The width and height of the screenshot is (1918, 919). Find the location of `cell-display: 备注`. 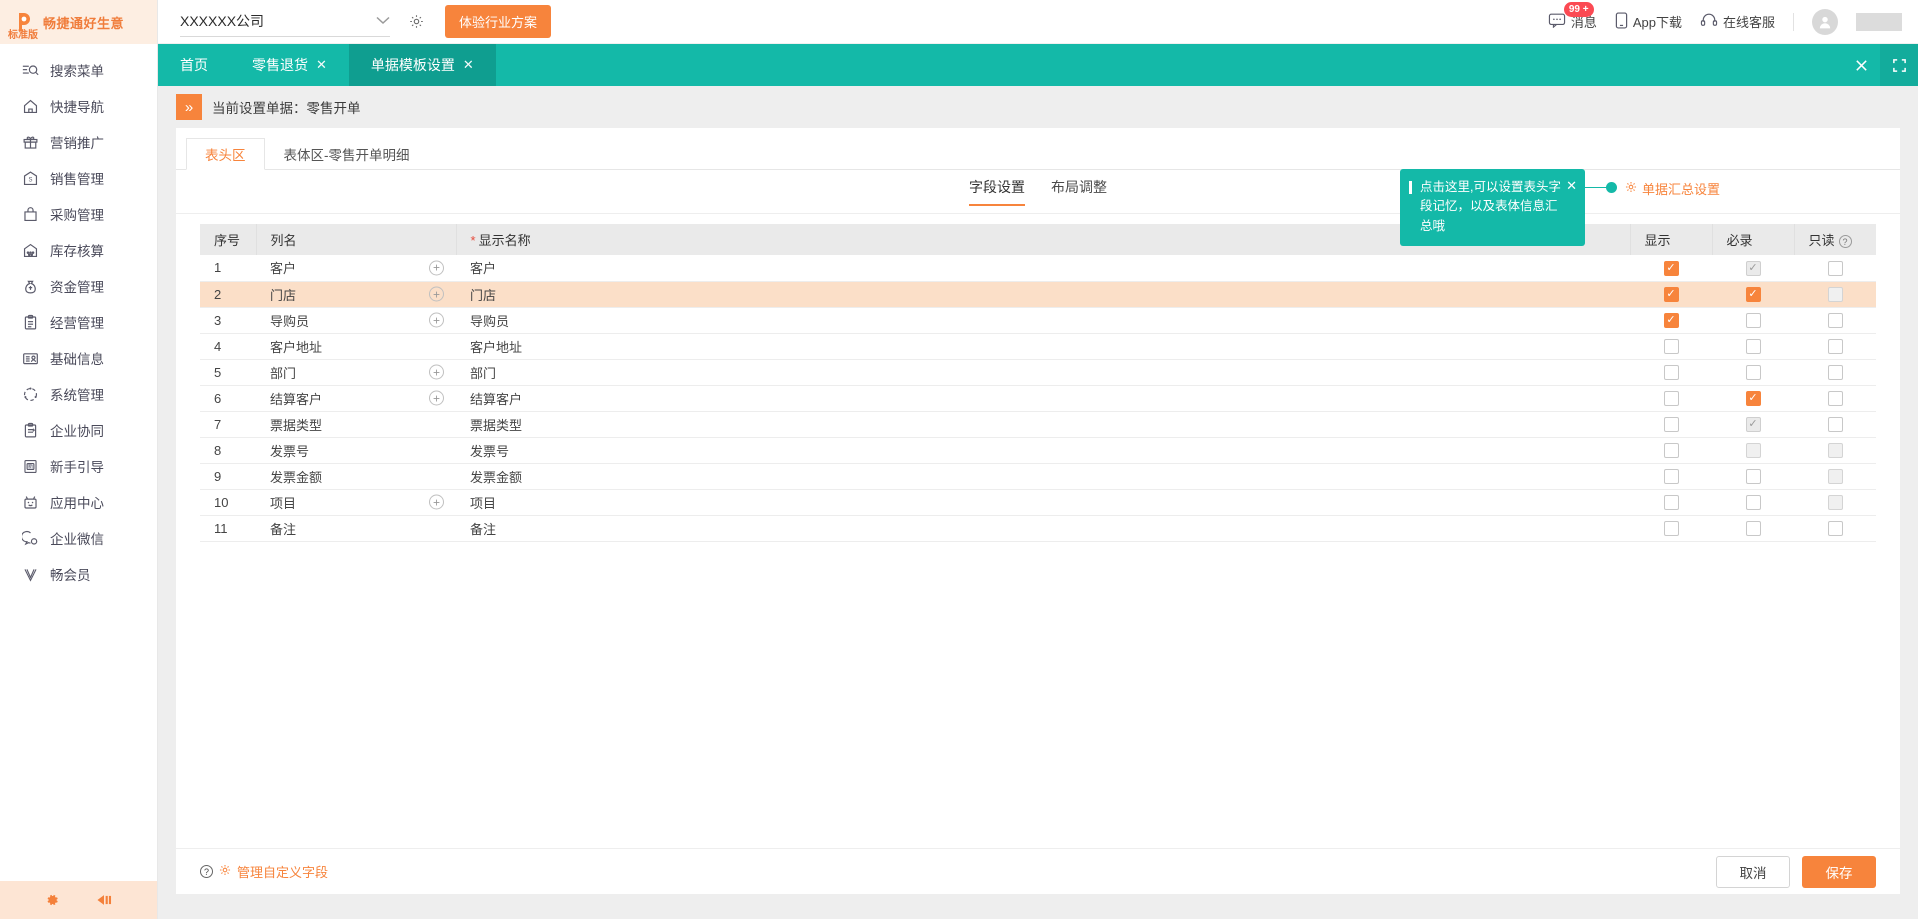

cell-display: 备注 is located at coordinates (1043, 528).